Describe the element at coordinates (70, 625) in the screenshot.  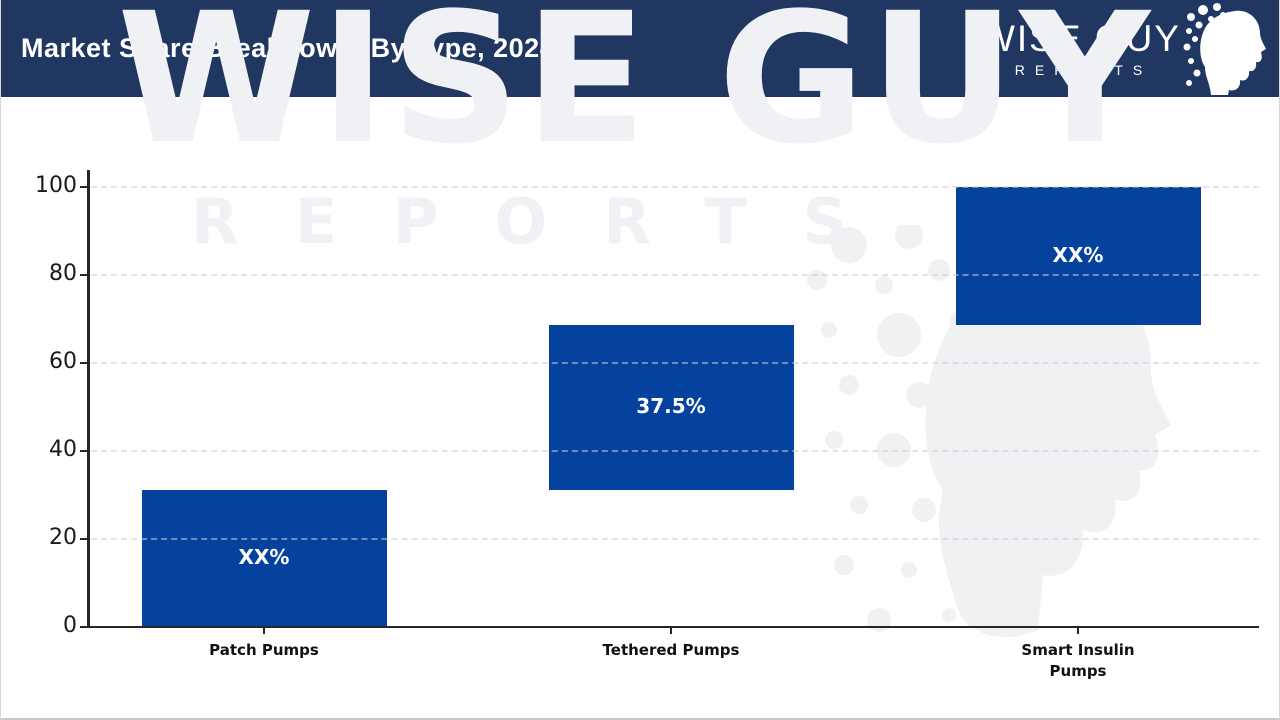
I see `y-tick-label-0: 0` at that location.